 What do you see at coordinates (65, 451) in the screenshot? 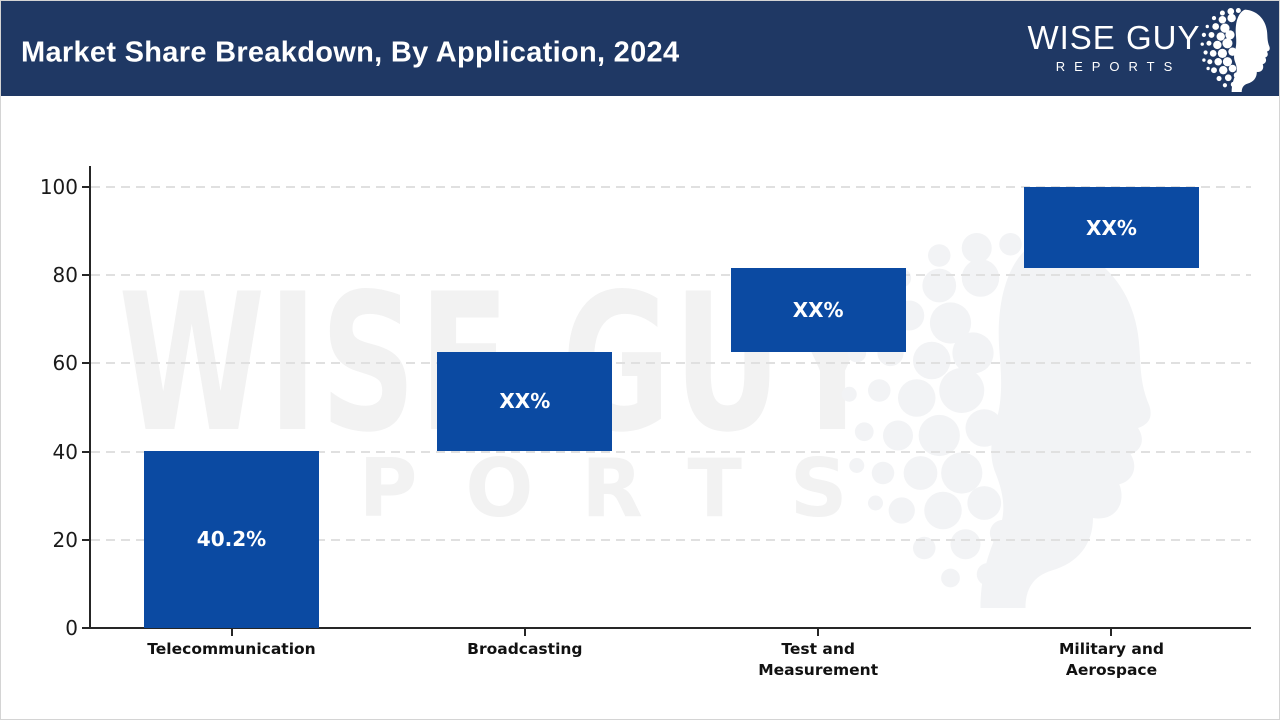
I see `y-tick-label: 40` at bounding box center [65, 451].